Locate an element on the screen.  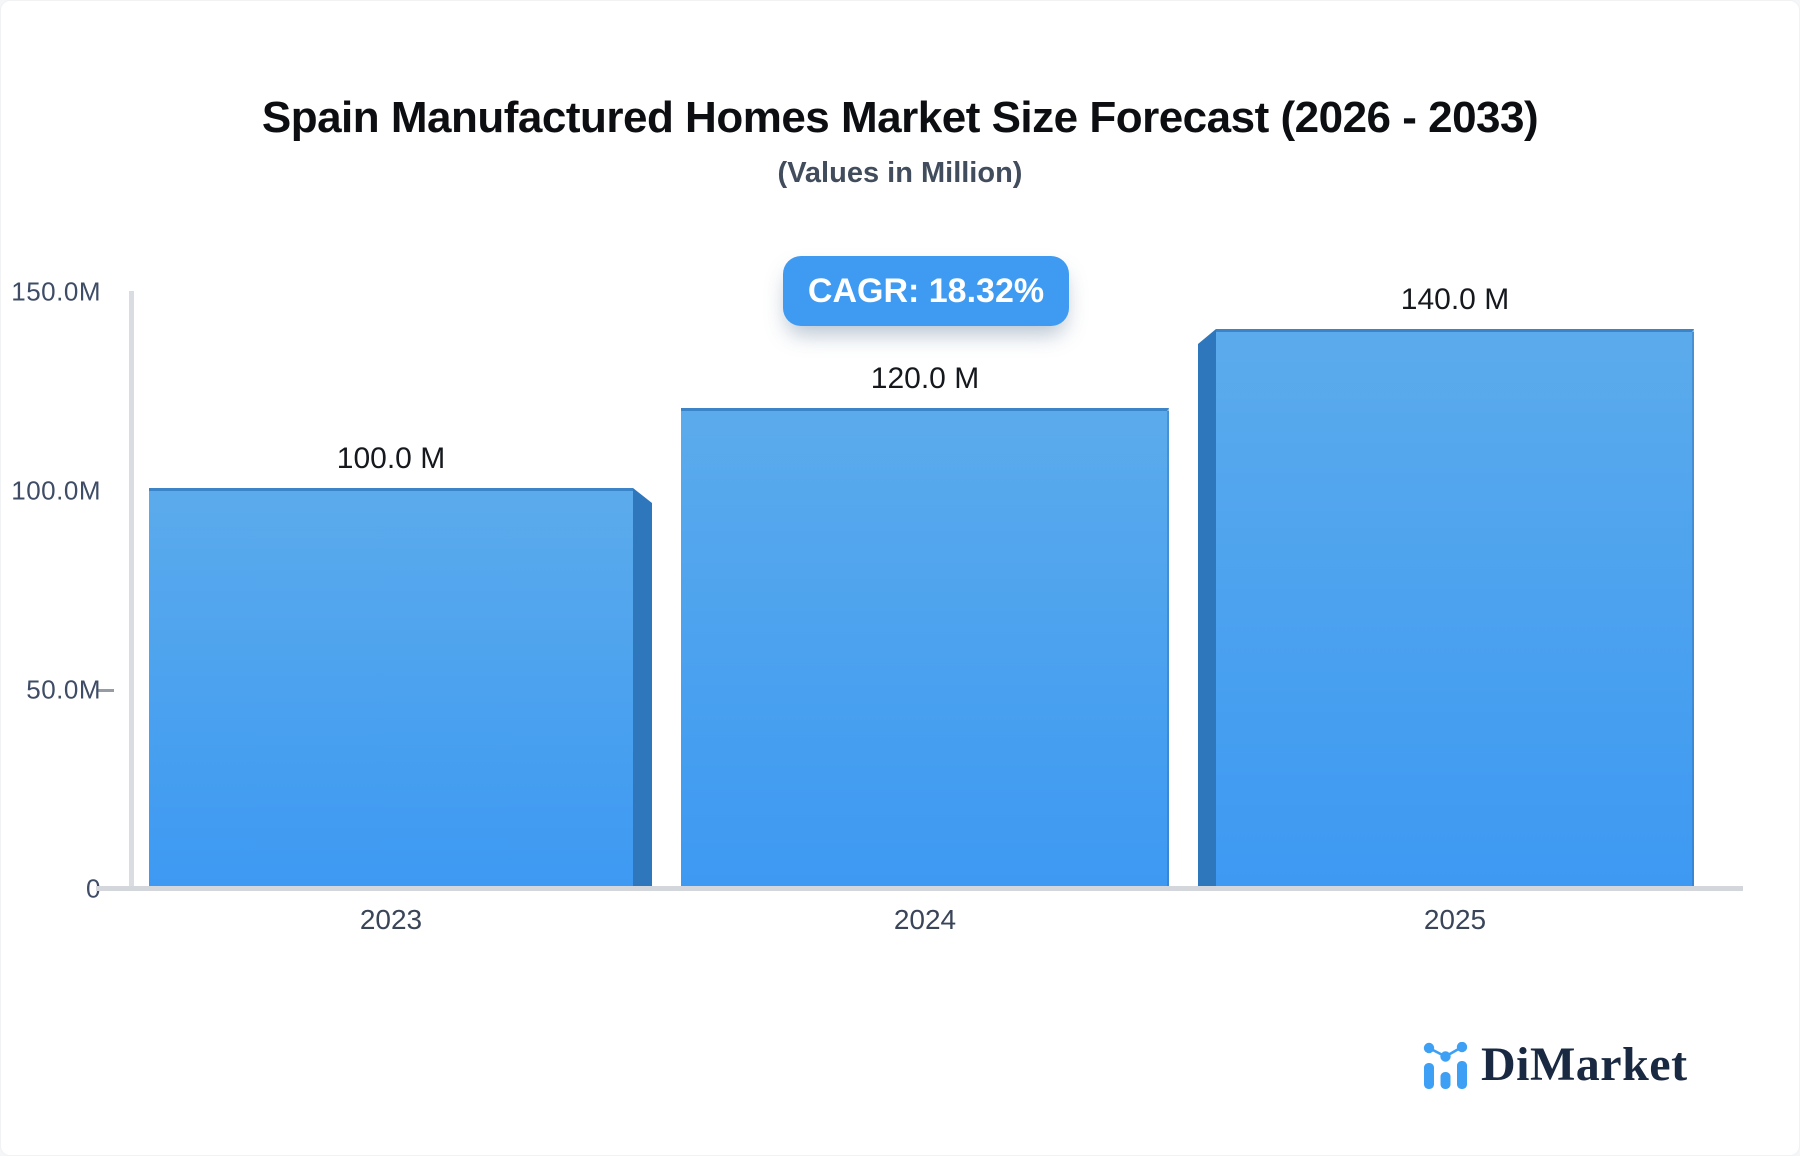
x-tick-label-2024: 2024 is located at coordinates (925, 919).